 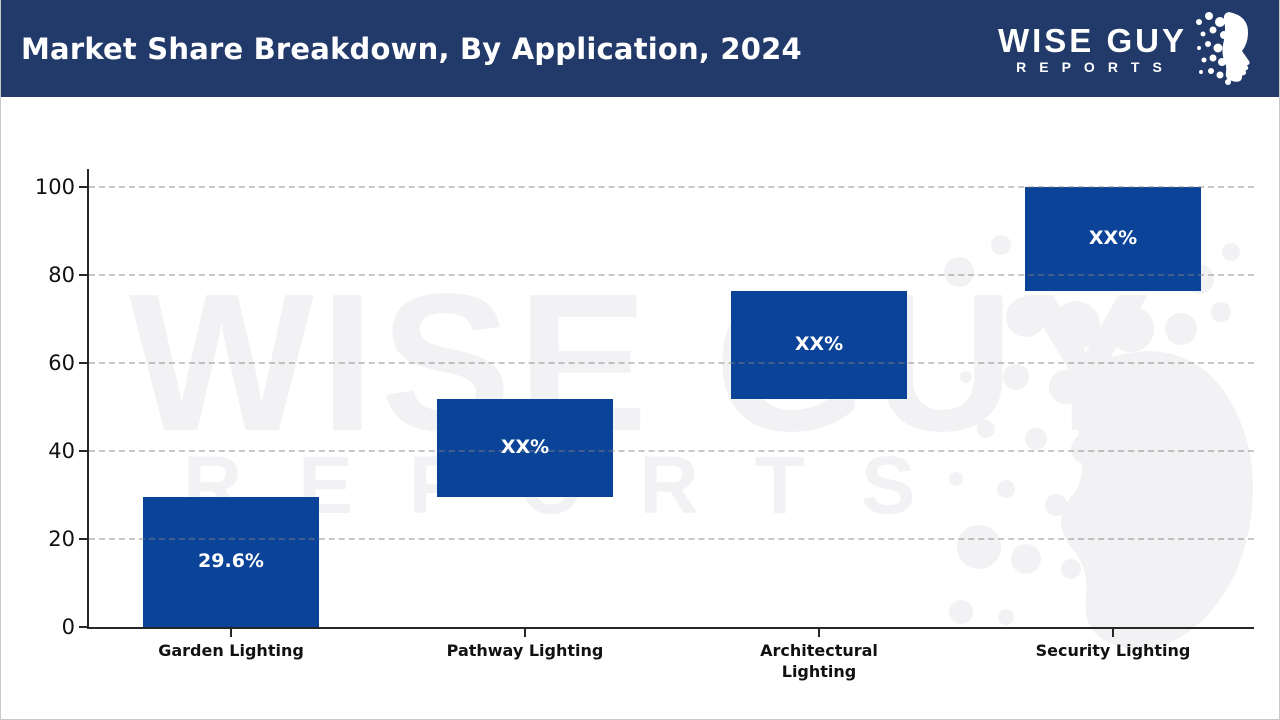 I want to click on x-category-label: Pathway Lighting, so click(x=525, y=650).